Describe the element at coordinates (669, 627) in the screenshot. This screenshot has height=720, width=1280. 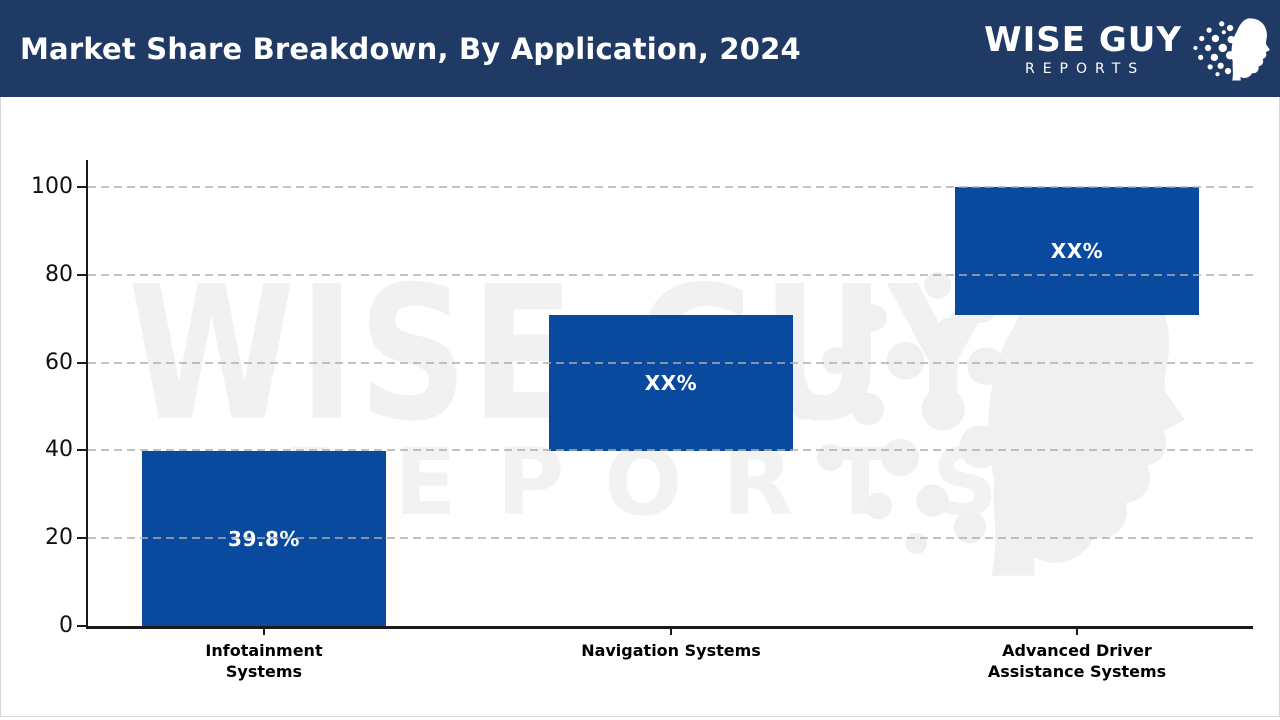
I see `x-axis-line` at that location.